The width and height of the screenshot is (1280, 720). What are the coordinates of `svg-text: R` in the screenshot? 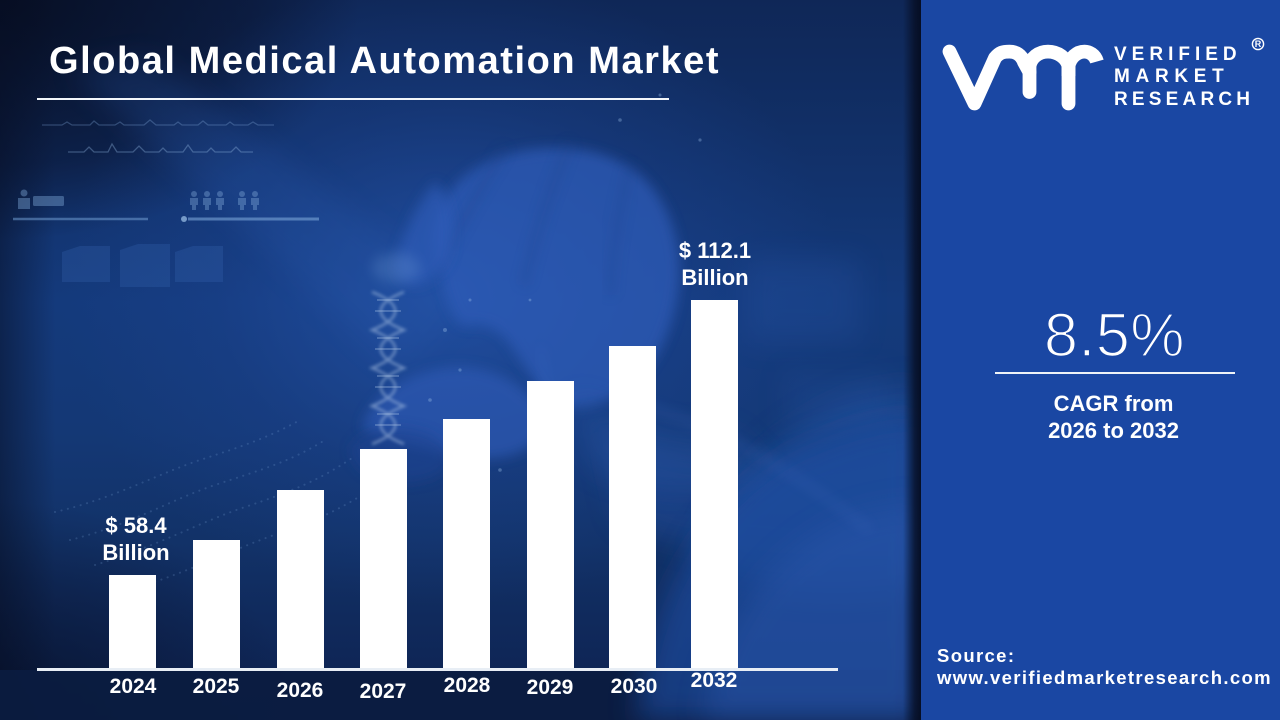 It's located at (1258, 44).